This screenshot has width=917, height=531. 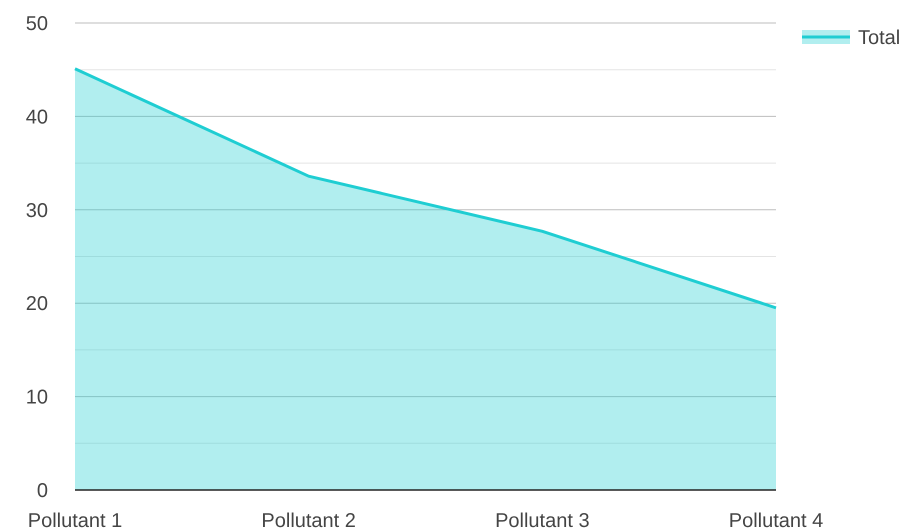 I want to click on y-tick-label: 30, so click(x=37, y=211).